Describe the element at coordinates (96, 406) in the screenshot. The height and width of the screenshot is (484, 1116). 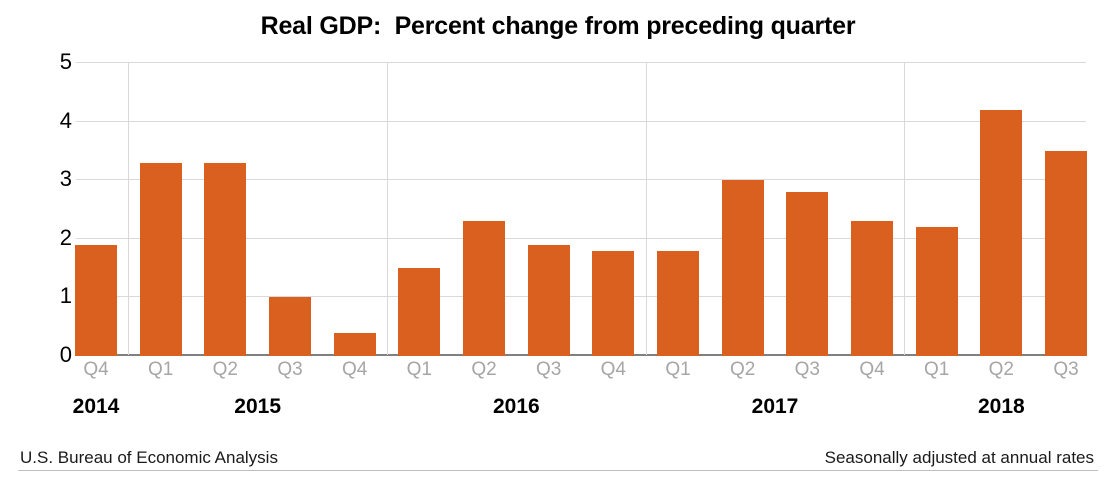
I see `year-label: 2014` at that location.